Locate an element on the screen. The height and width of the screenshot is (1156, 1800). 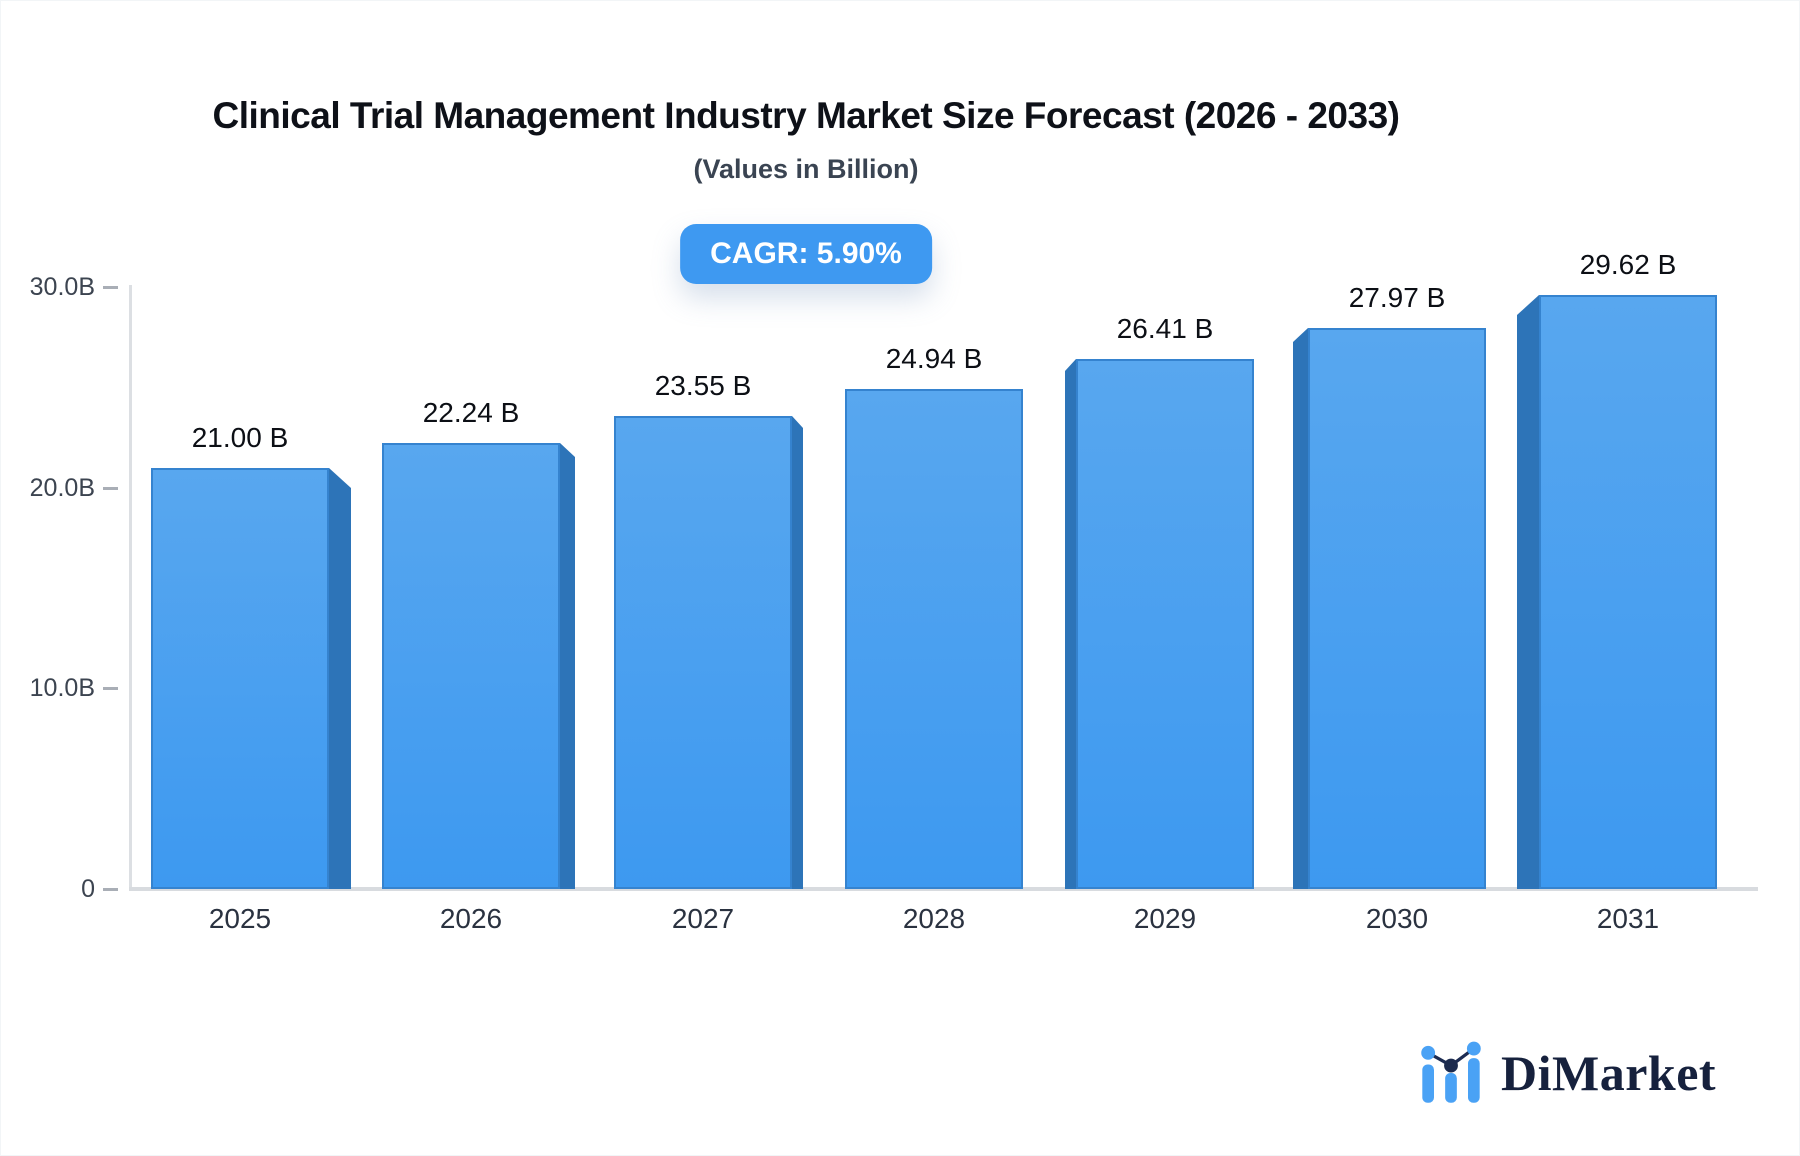
dimarket-logo: DiMarket is located at coordinates (1566, 1073).